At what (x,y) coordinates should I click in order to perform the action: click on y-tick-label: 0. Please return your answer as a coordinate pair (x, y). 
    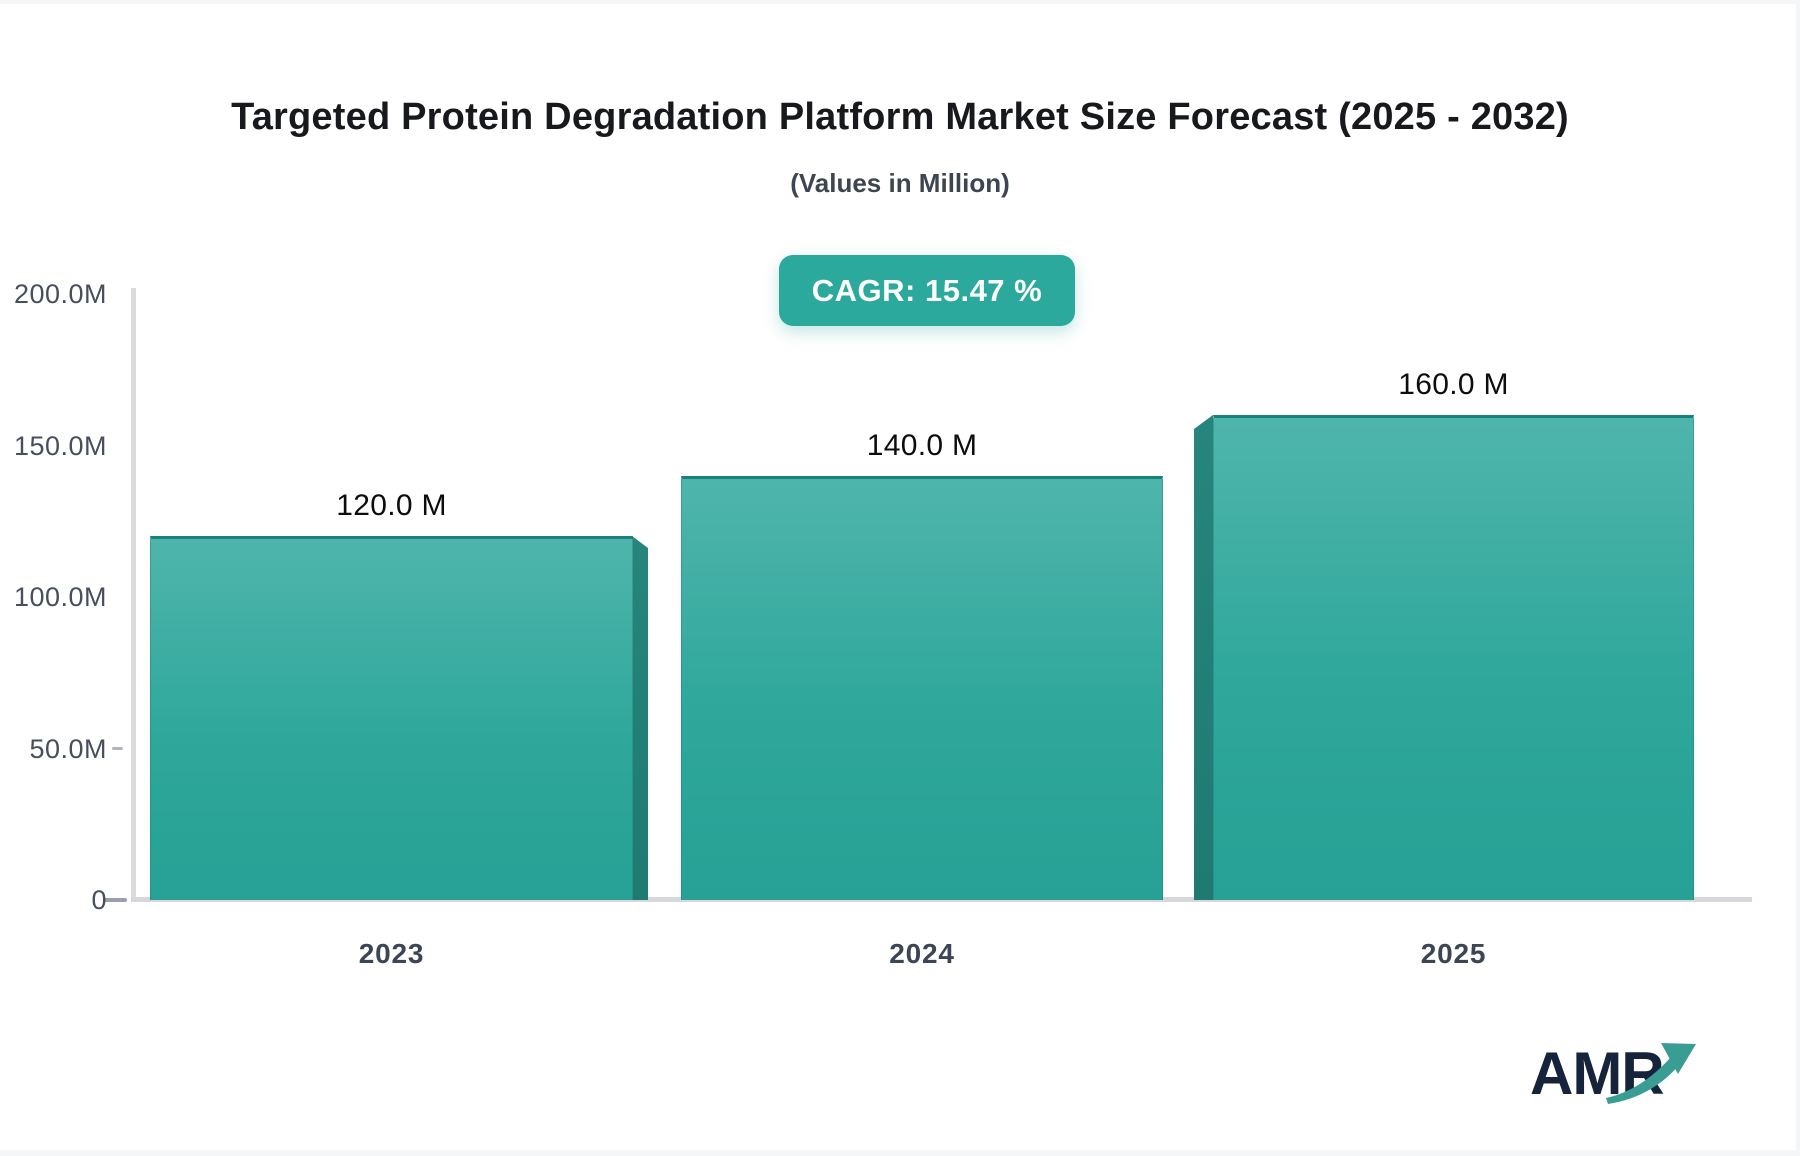
    Looking at the image, I should click on (99, 900).